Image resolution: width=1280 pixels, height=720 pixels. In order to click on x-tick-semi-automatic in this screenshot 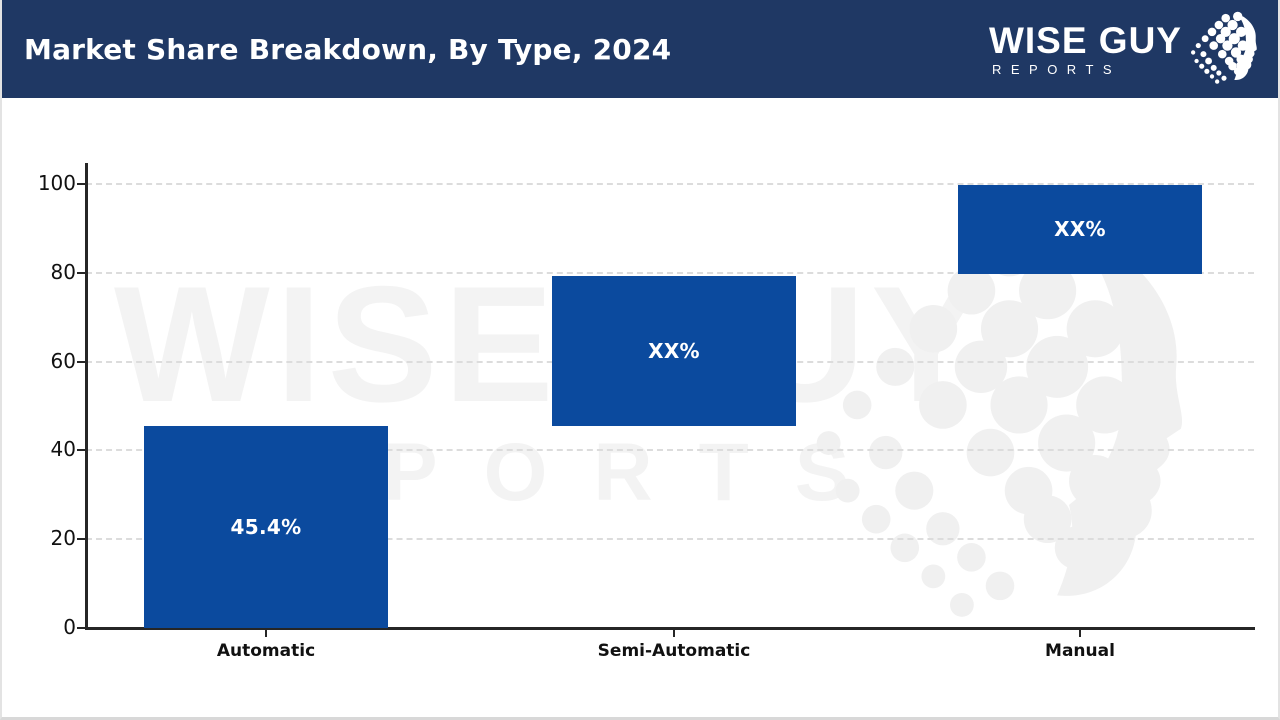, I will do `click(674, 633)`.